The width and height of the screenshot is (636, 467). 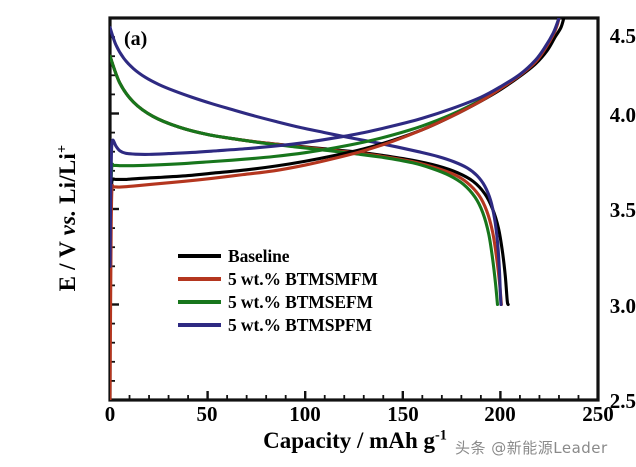 I want to click on legend-item: Baseline, so click(x=278, y=256).